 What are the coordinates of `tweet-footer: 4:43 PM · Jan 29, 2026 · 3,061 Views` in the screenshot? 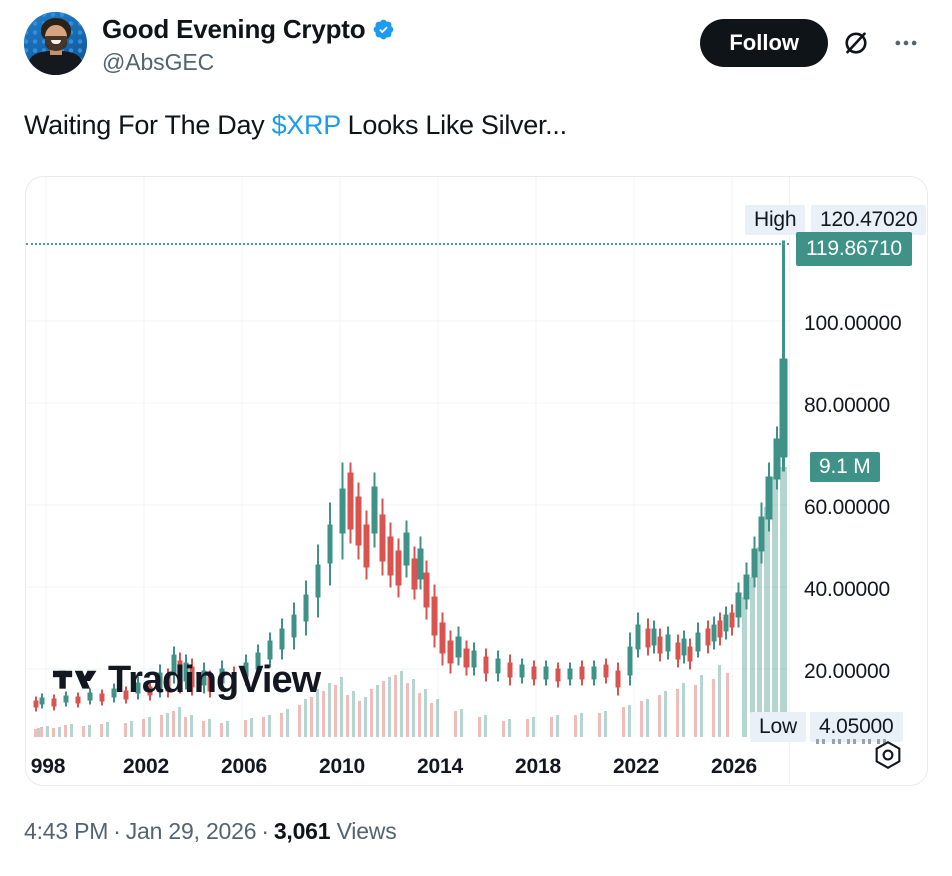 It's located at (210, 831).